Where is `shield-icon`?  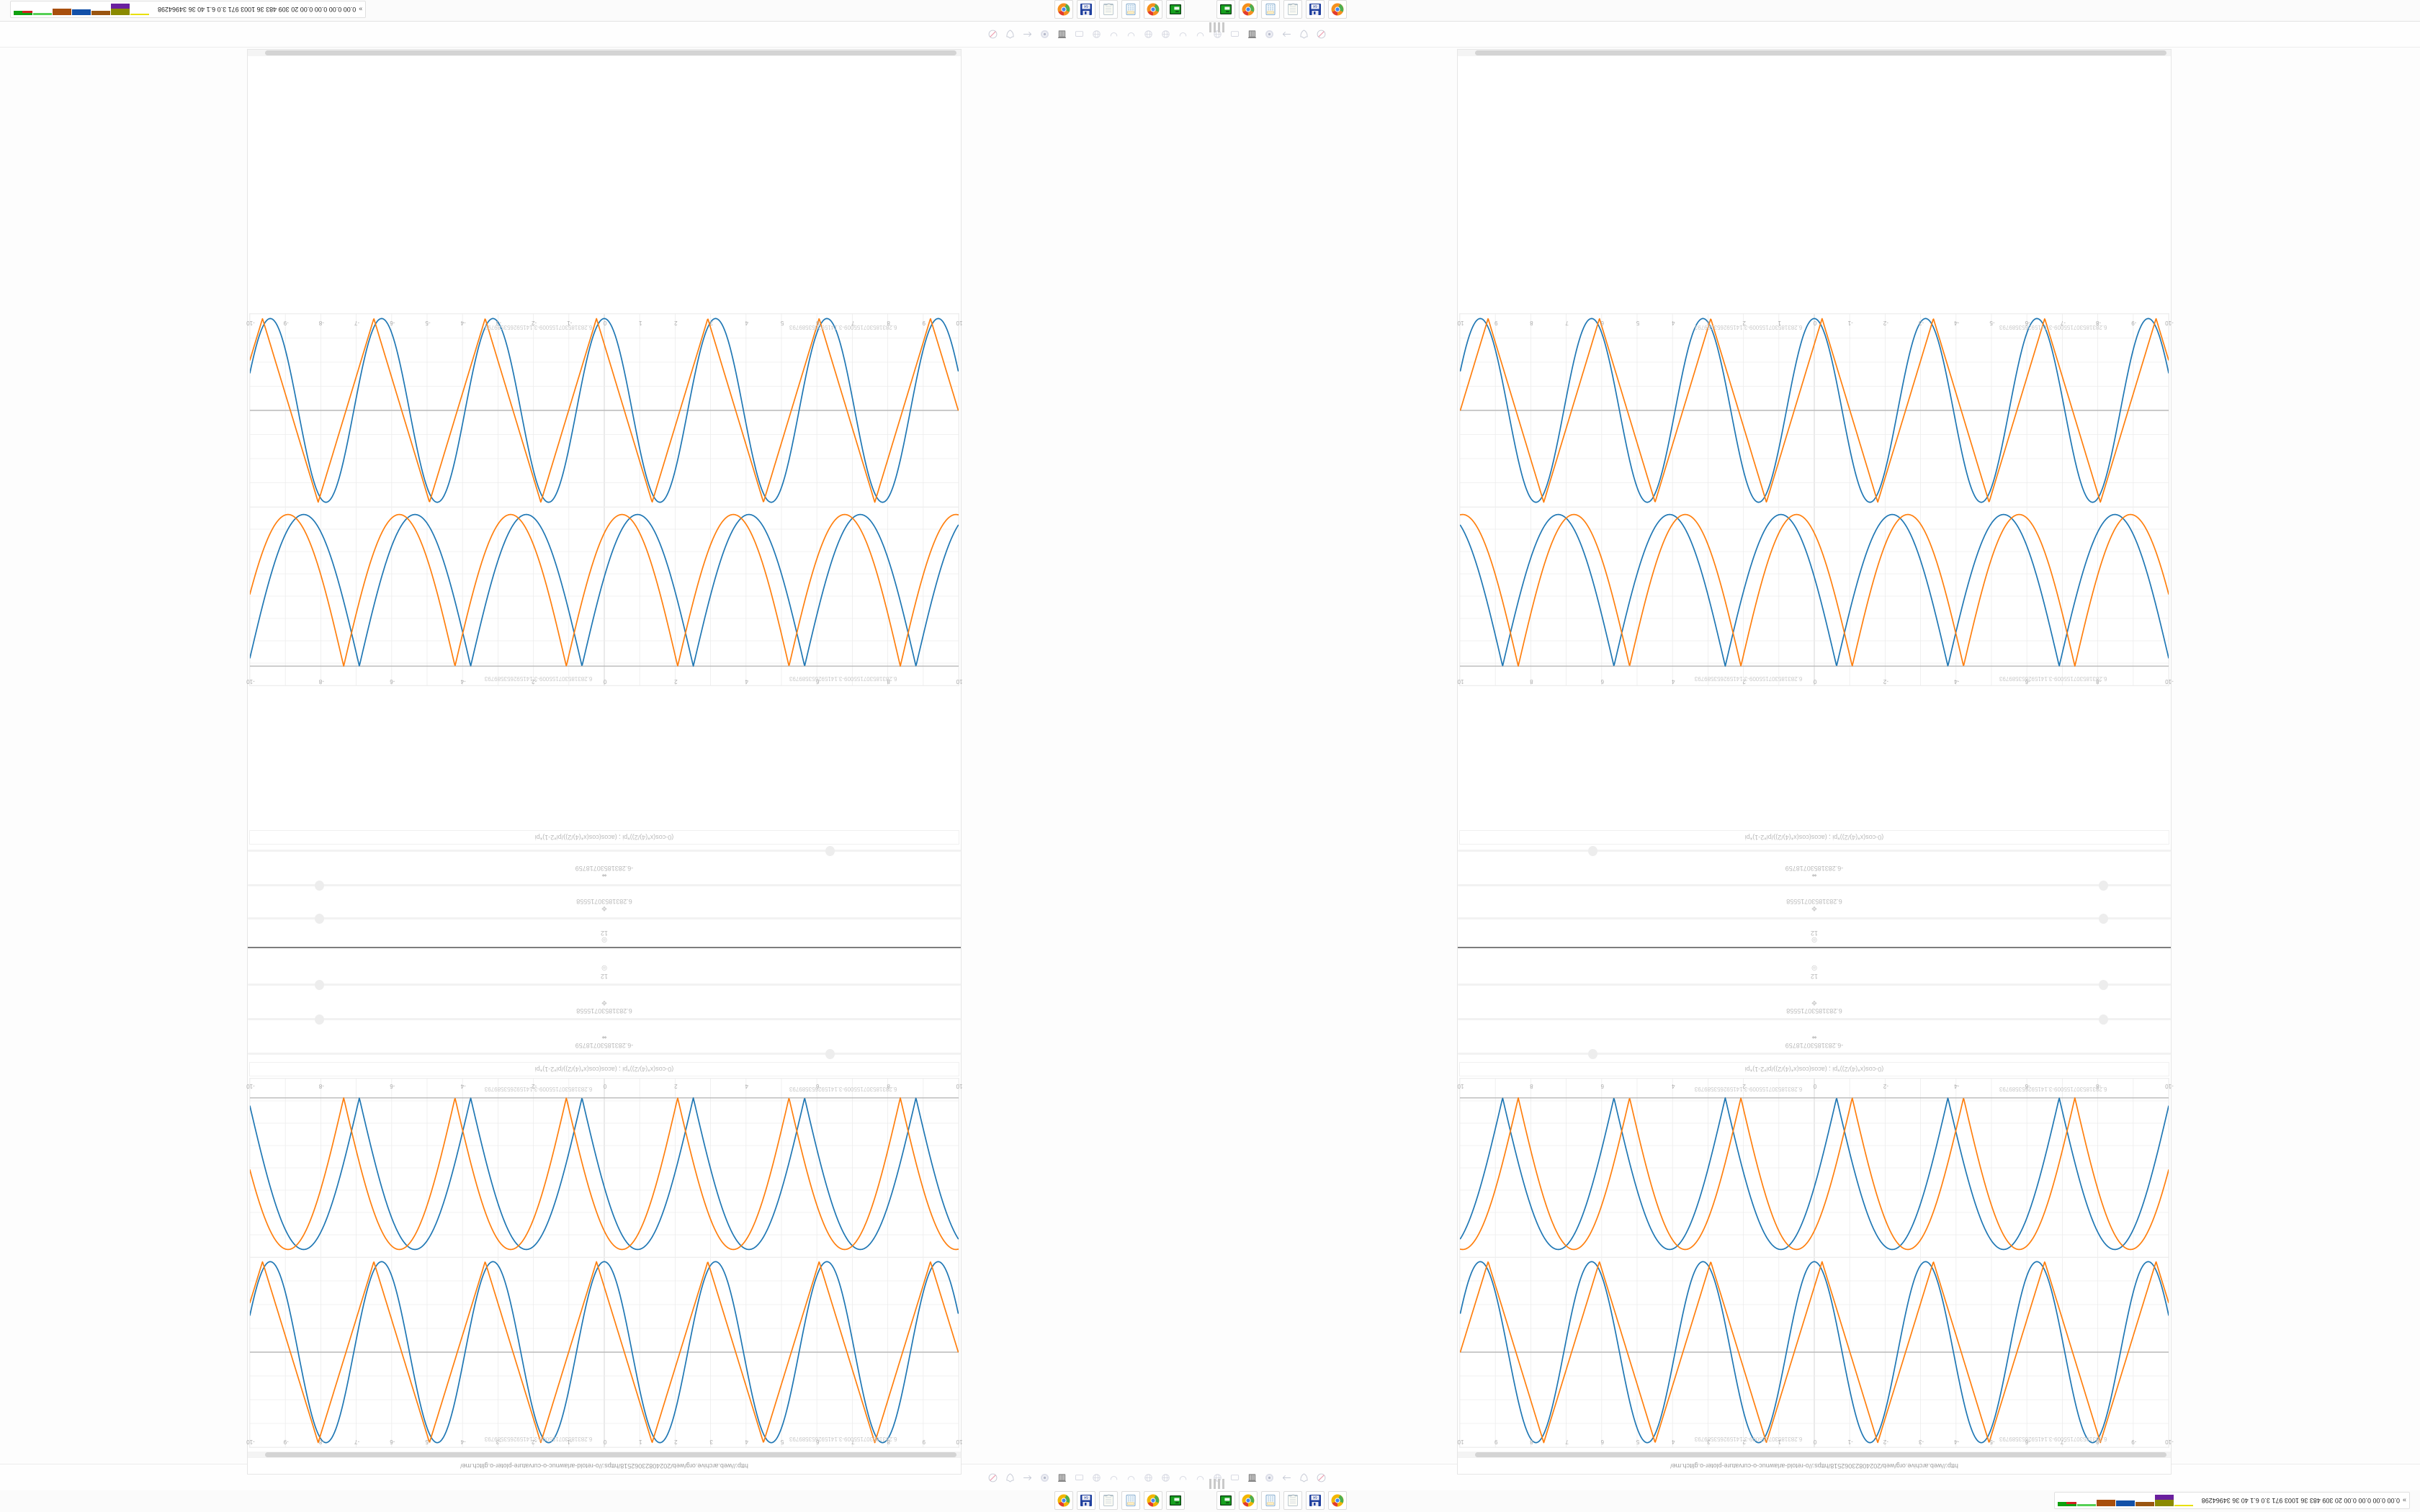
shield-icon is located at coordinates (1010, 34).